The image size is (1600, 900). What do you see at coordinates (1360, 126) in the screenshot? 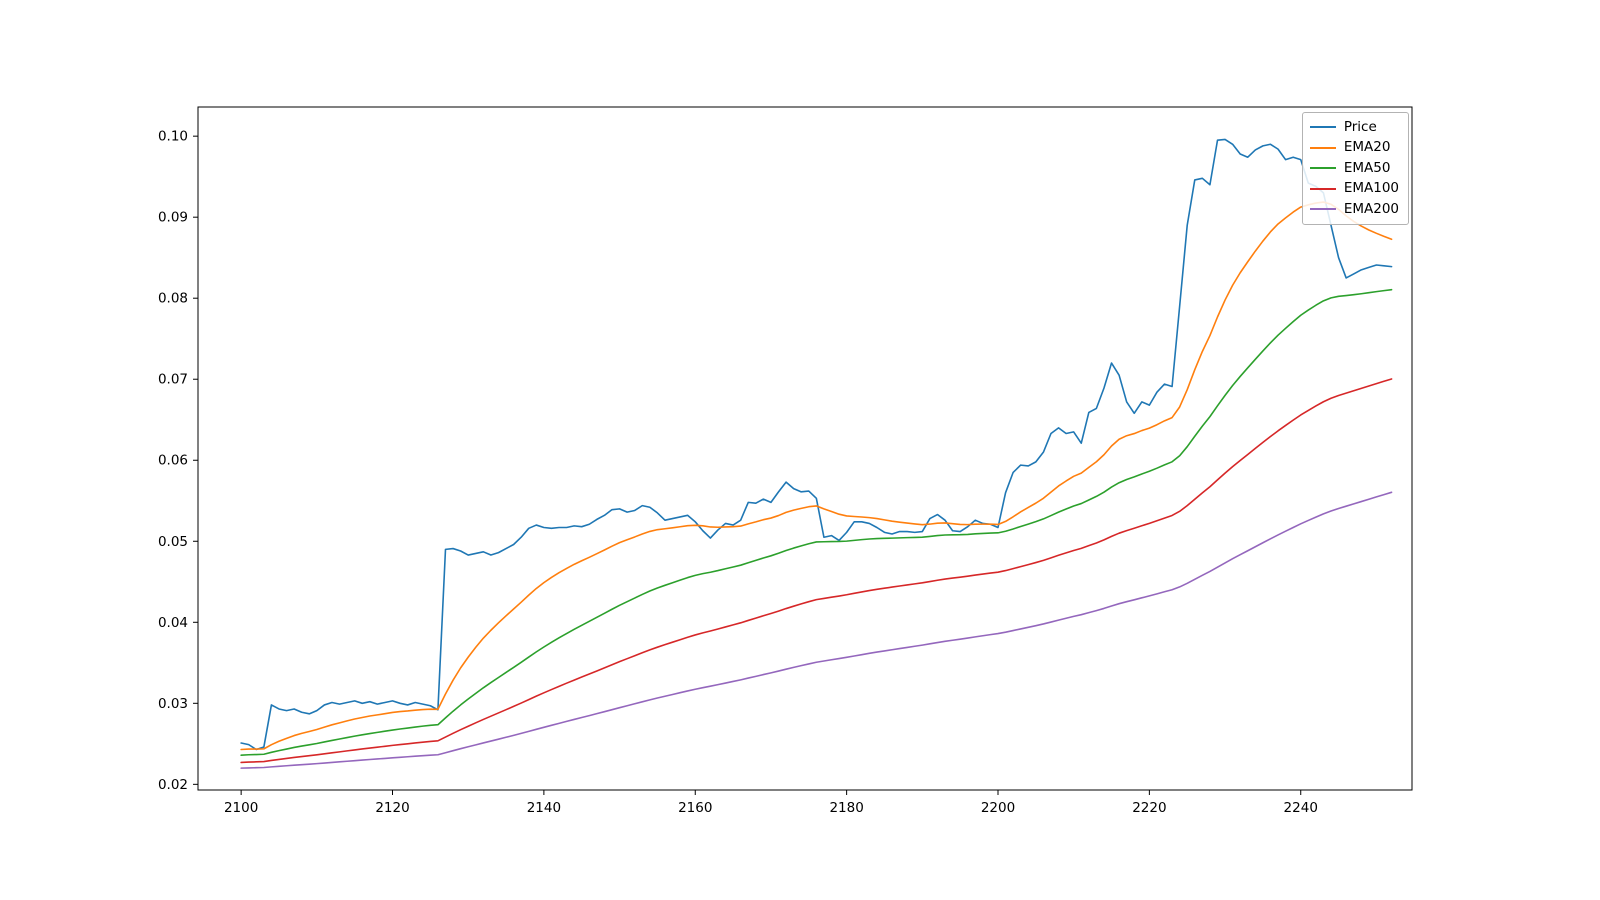
I see `legend-label-price: Price` at bounding box center [1360, 126].